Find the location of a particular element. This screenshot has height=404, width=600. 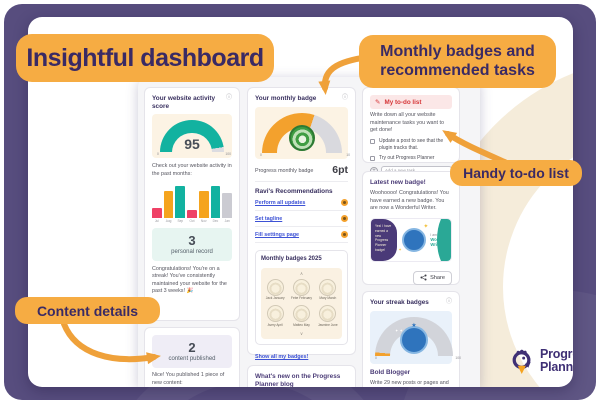

bar-month-label: Jul is located at coordinates (156, 220).